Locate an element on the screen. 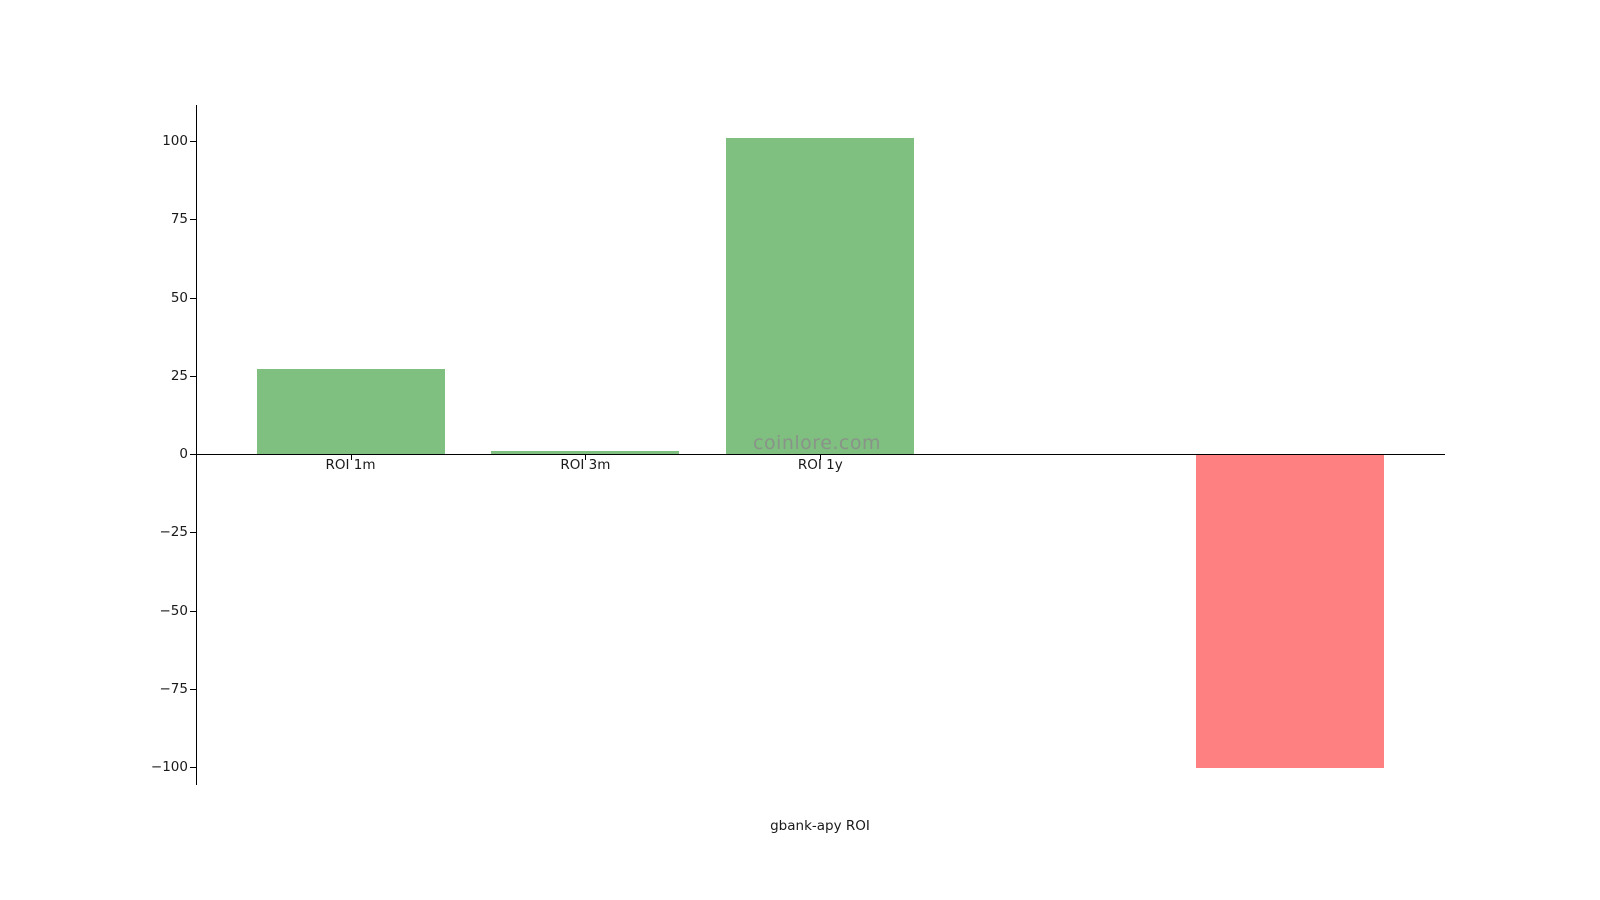 This screenshot has height=900, width=1600. bar-roi-1y is located at coordinates (820, 295).